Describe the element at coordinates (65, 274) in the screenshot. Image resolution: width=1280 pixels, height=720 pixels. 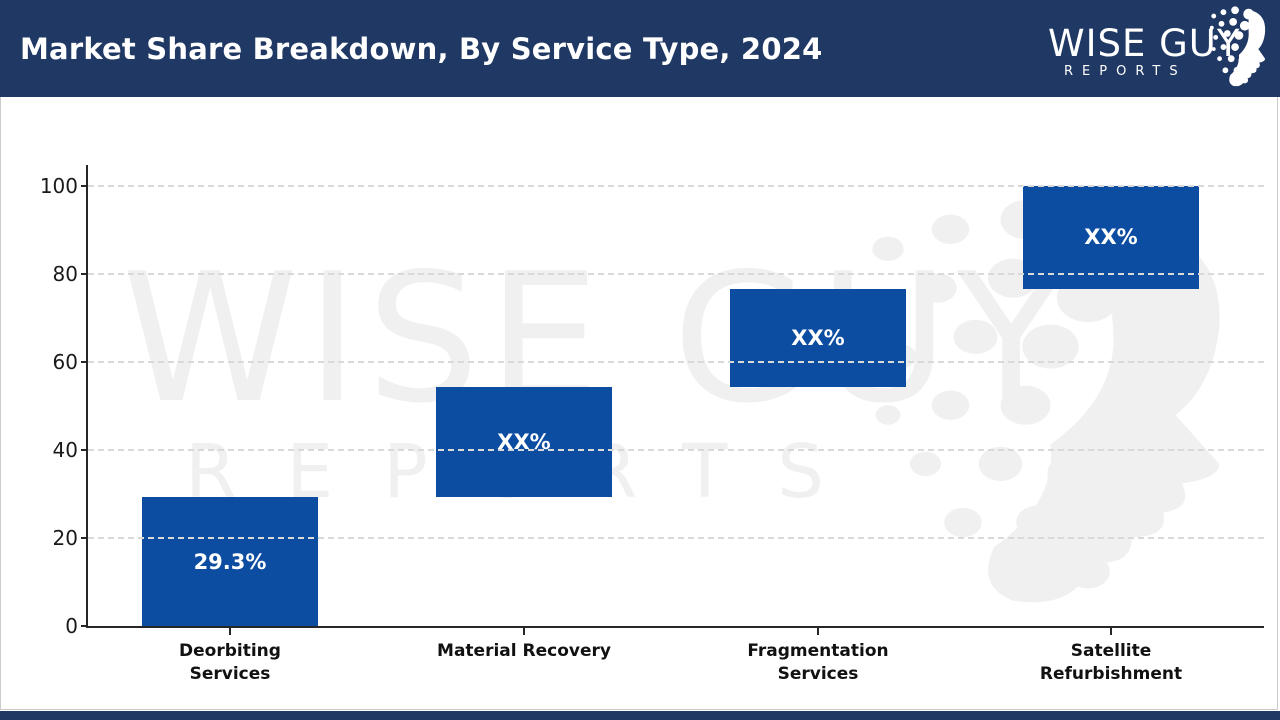
I see `y-tick-label: 80` at that location.